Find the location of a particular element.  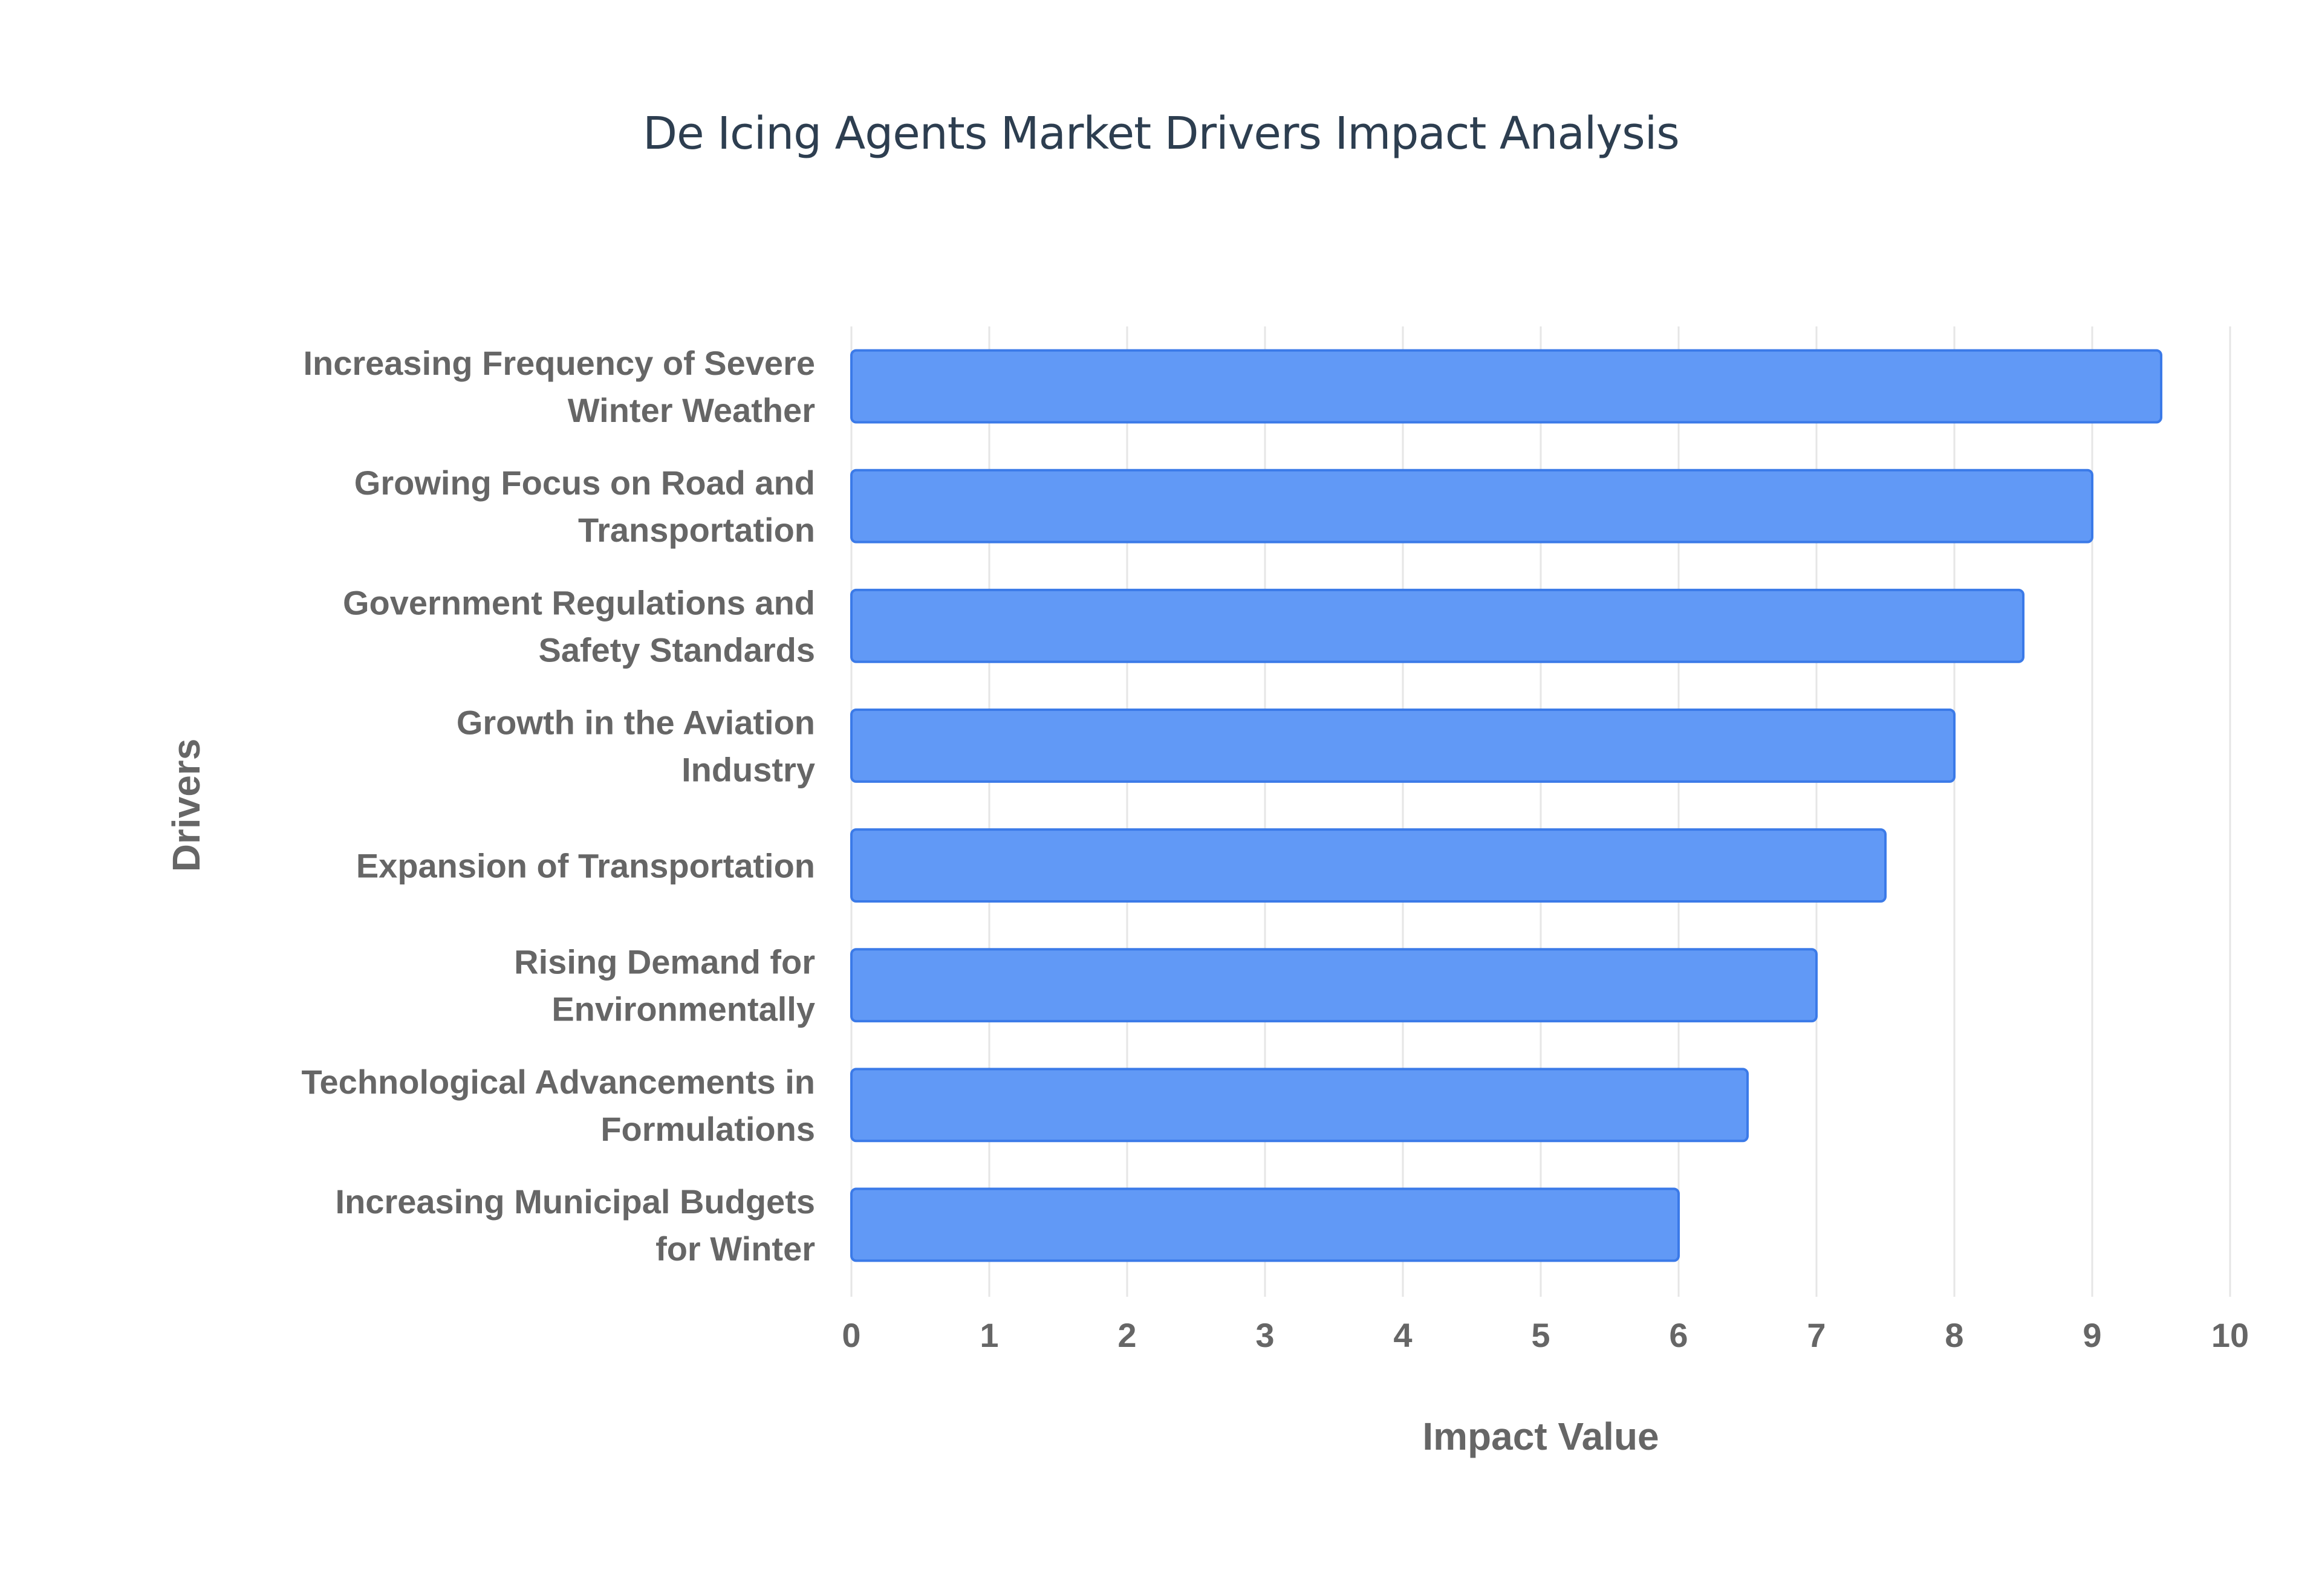

x-tick-label: 3 is located at coordinates (1264, 1335).